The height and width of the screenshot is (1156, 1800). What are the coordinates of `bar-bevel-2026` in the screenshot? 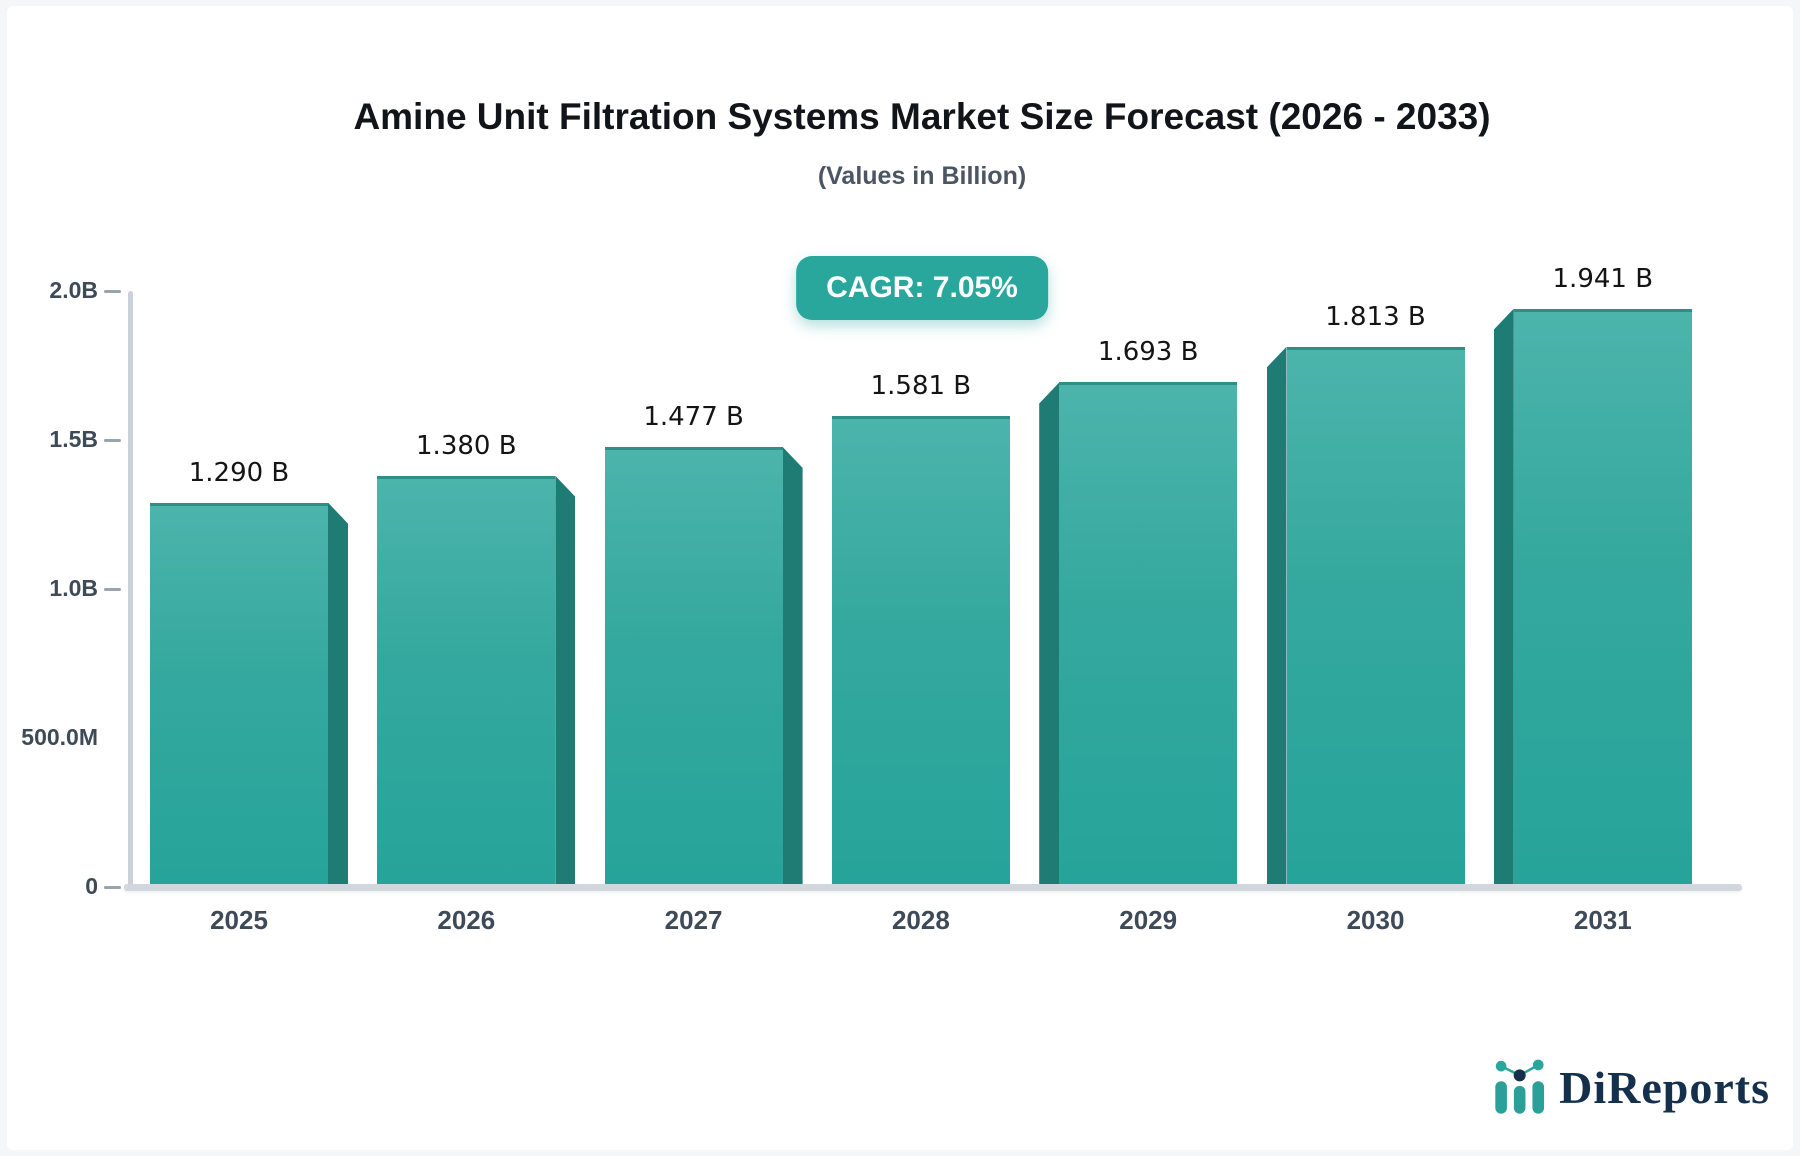 It's located at (565, 681).